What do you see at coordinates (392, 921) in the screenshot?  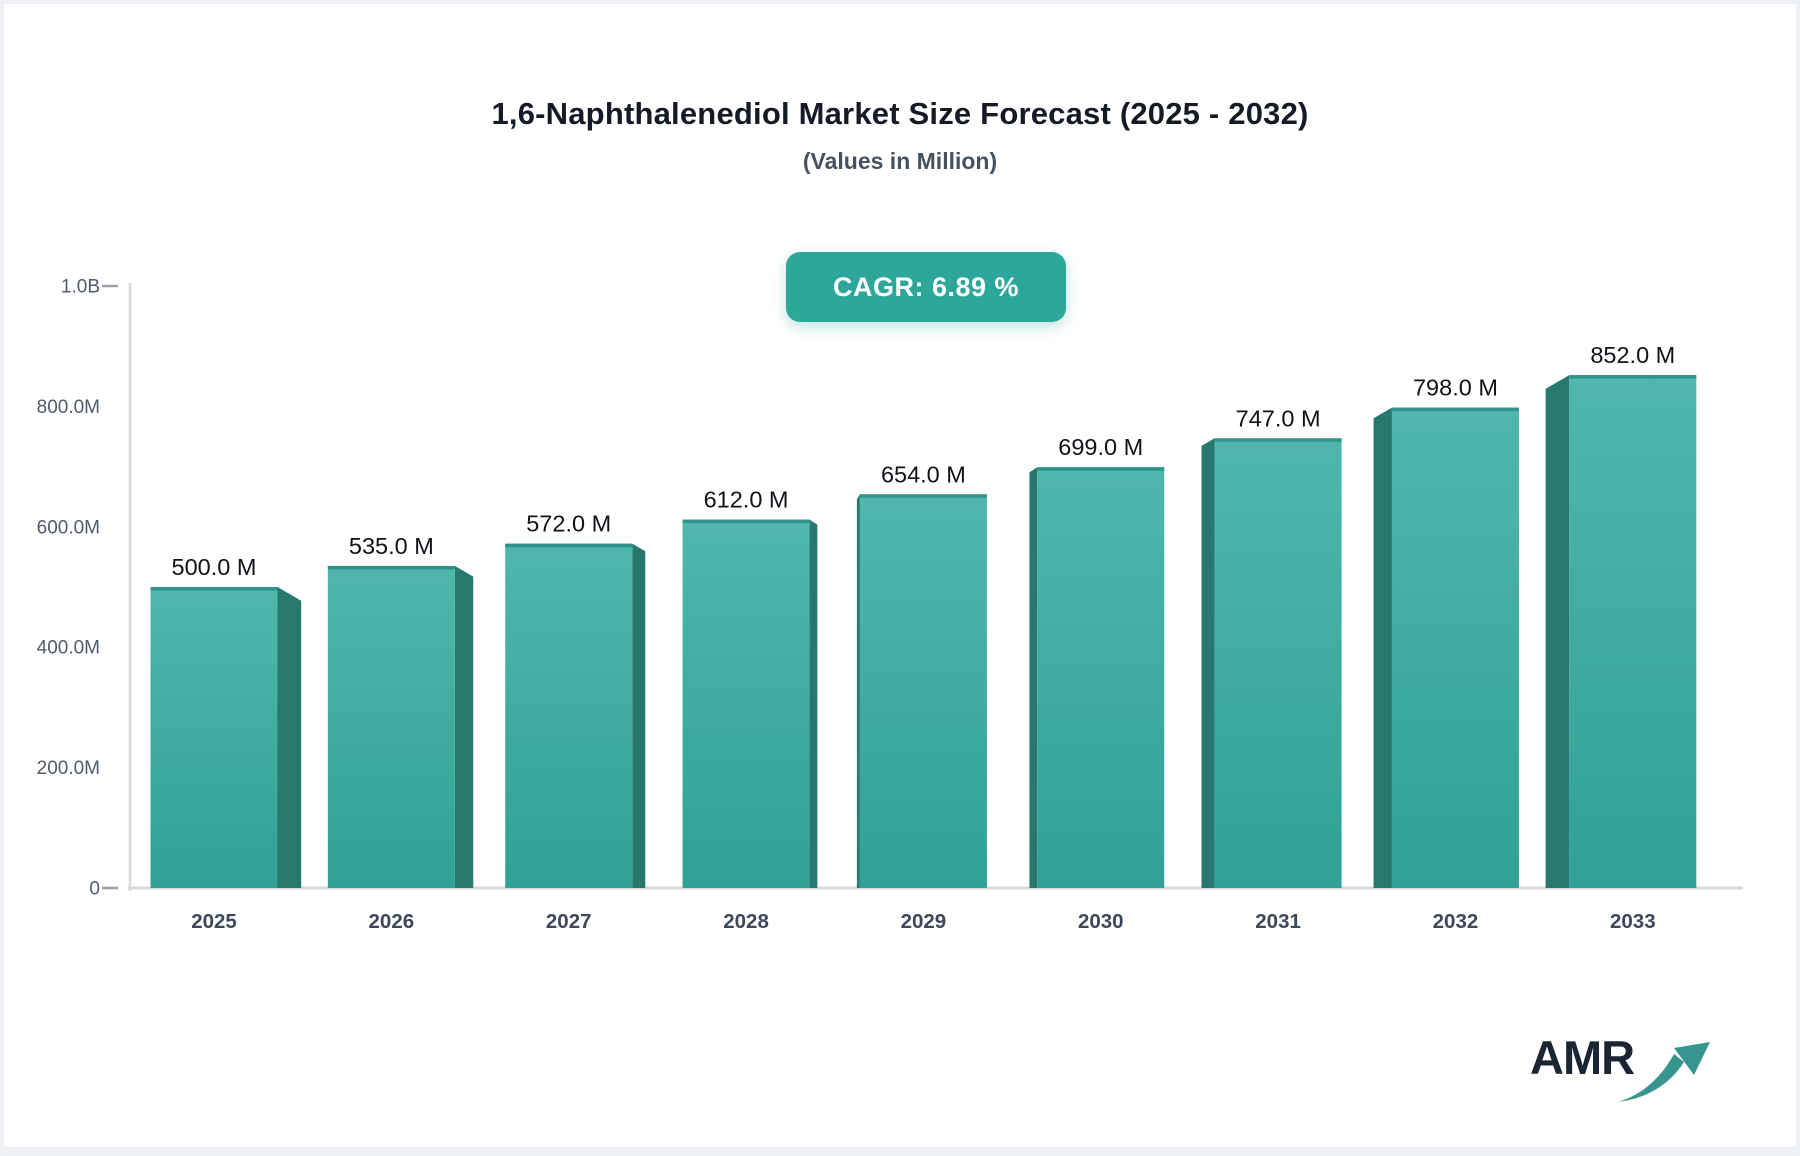 I see `x-axis-label: 2026` at bounding box center [392, 921].